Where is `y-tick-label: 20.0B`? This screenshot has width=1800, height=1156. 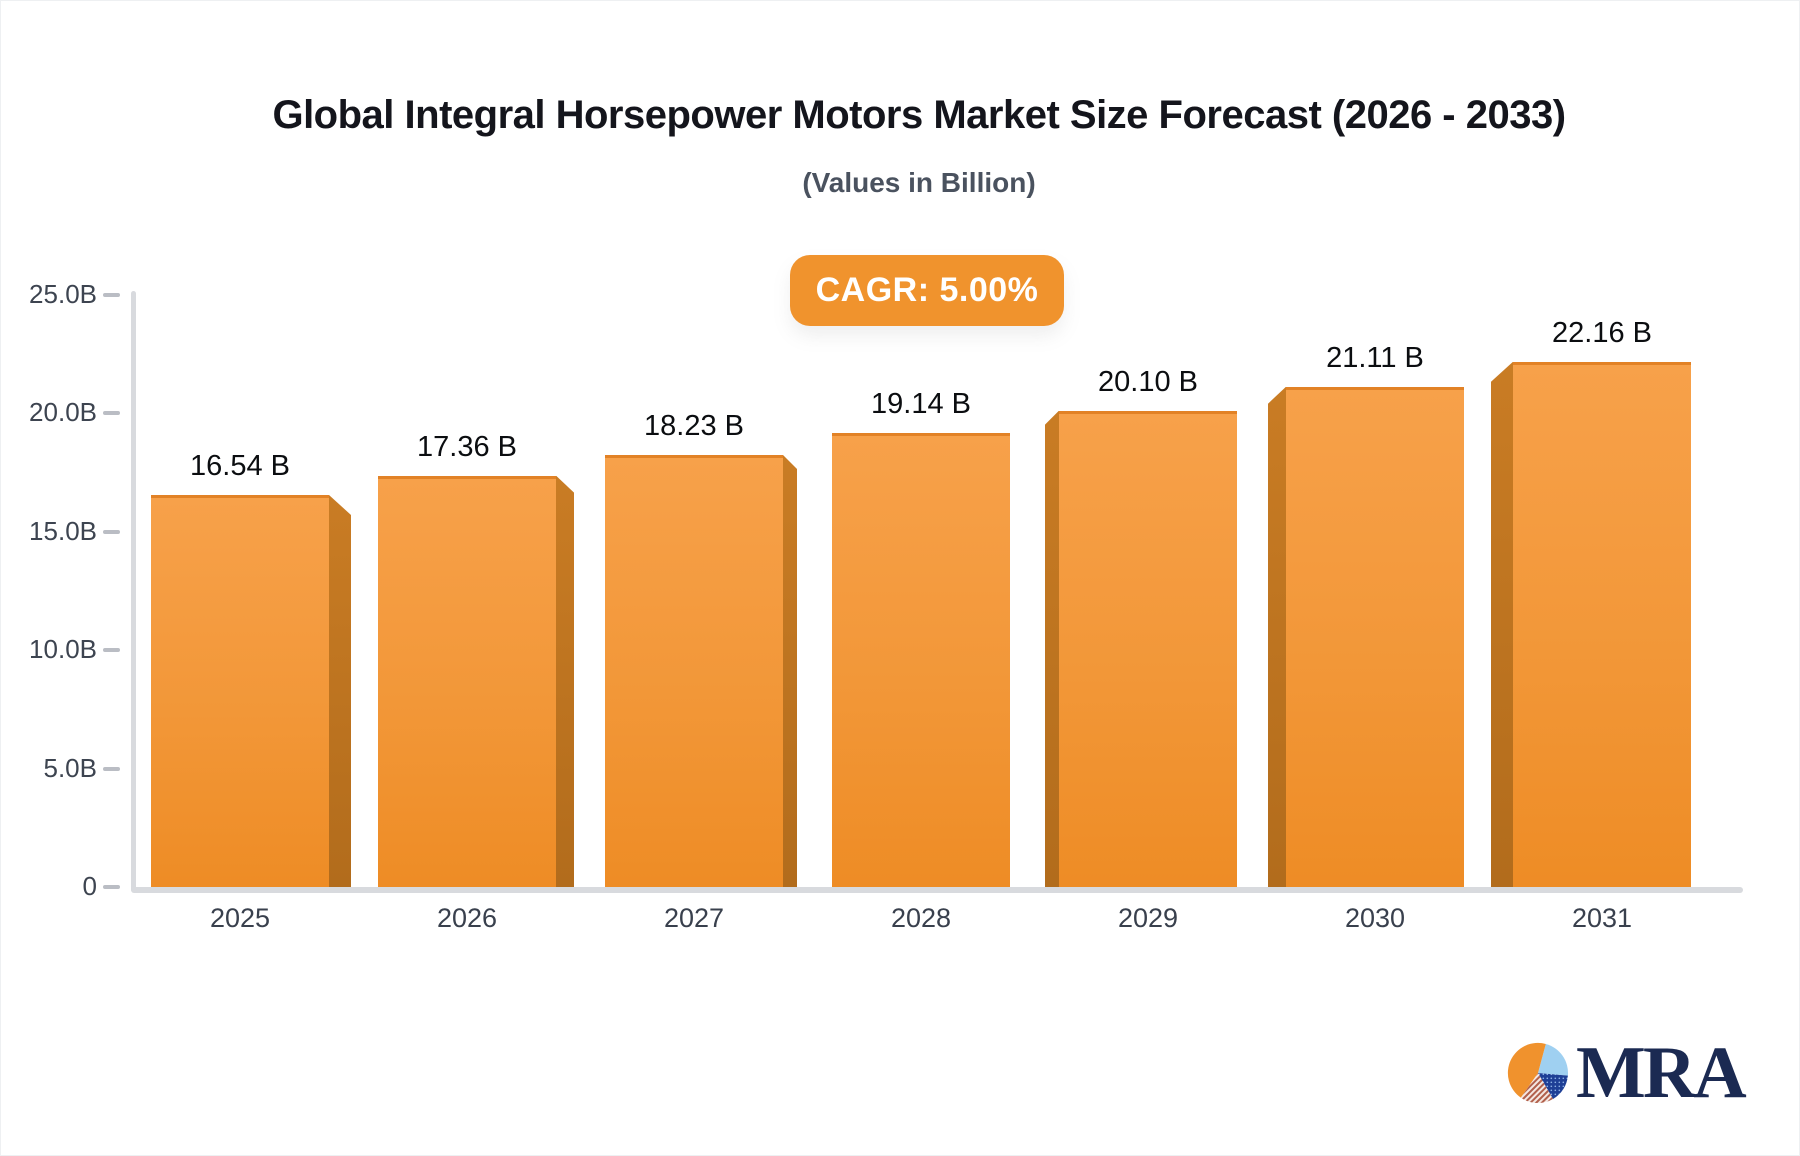 y-tick-label: 20.0B is located at coordinates (63, 412).